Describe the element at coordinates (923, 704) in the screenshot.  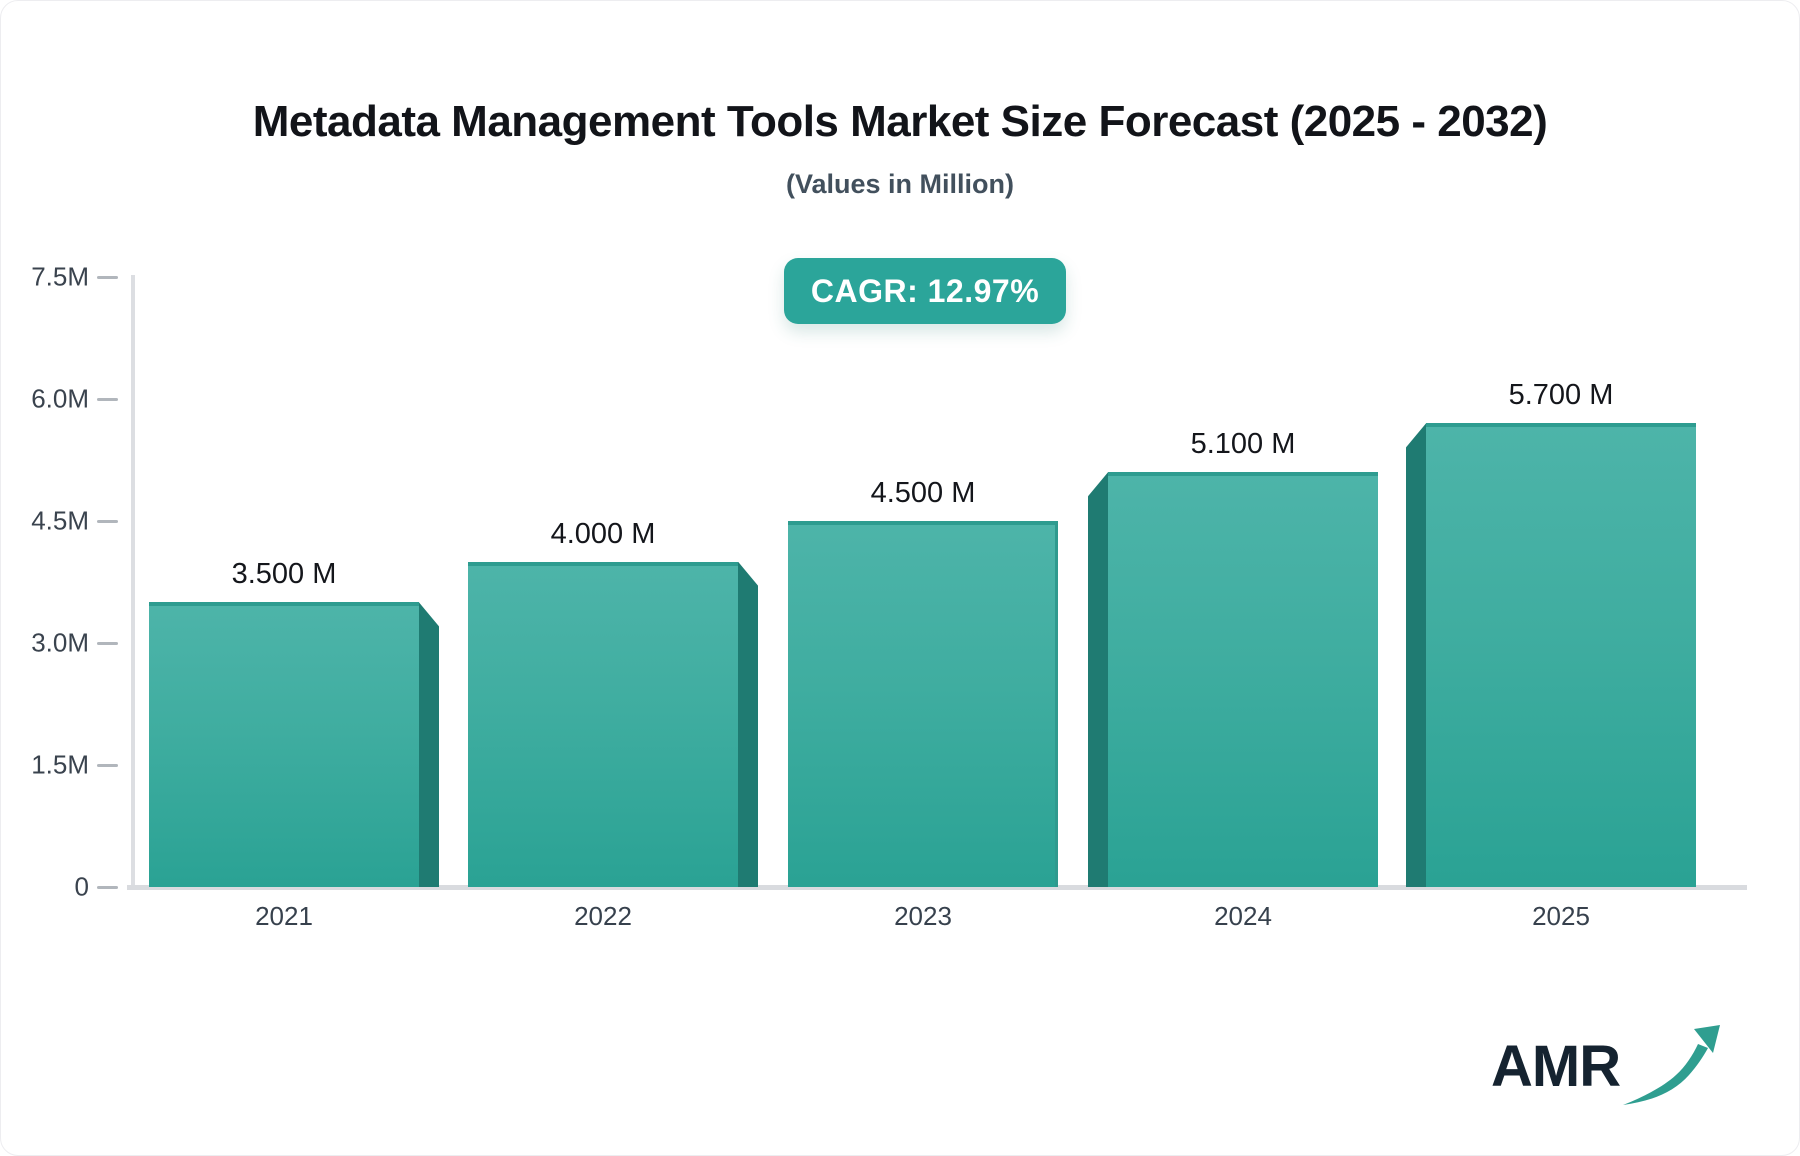
I see `bar-2023` at that location.